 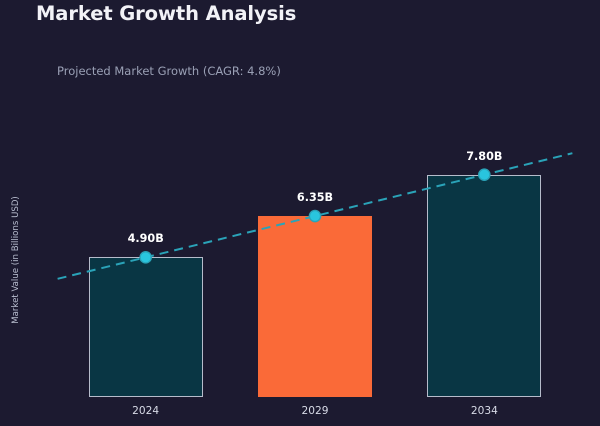 What do you see at coordinates (484, 285) in the screenshot?
I see `bar-2034` at bounding box center [484, 285].